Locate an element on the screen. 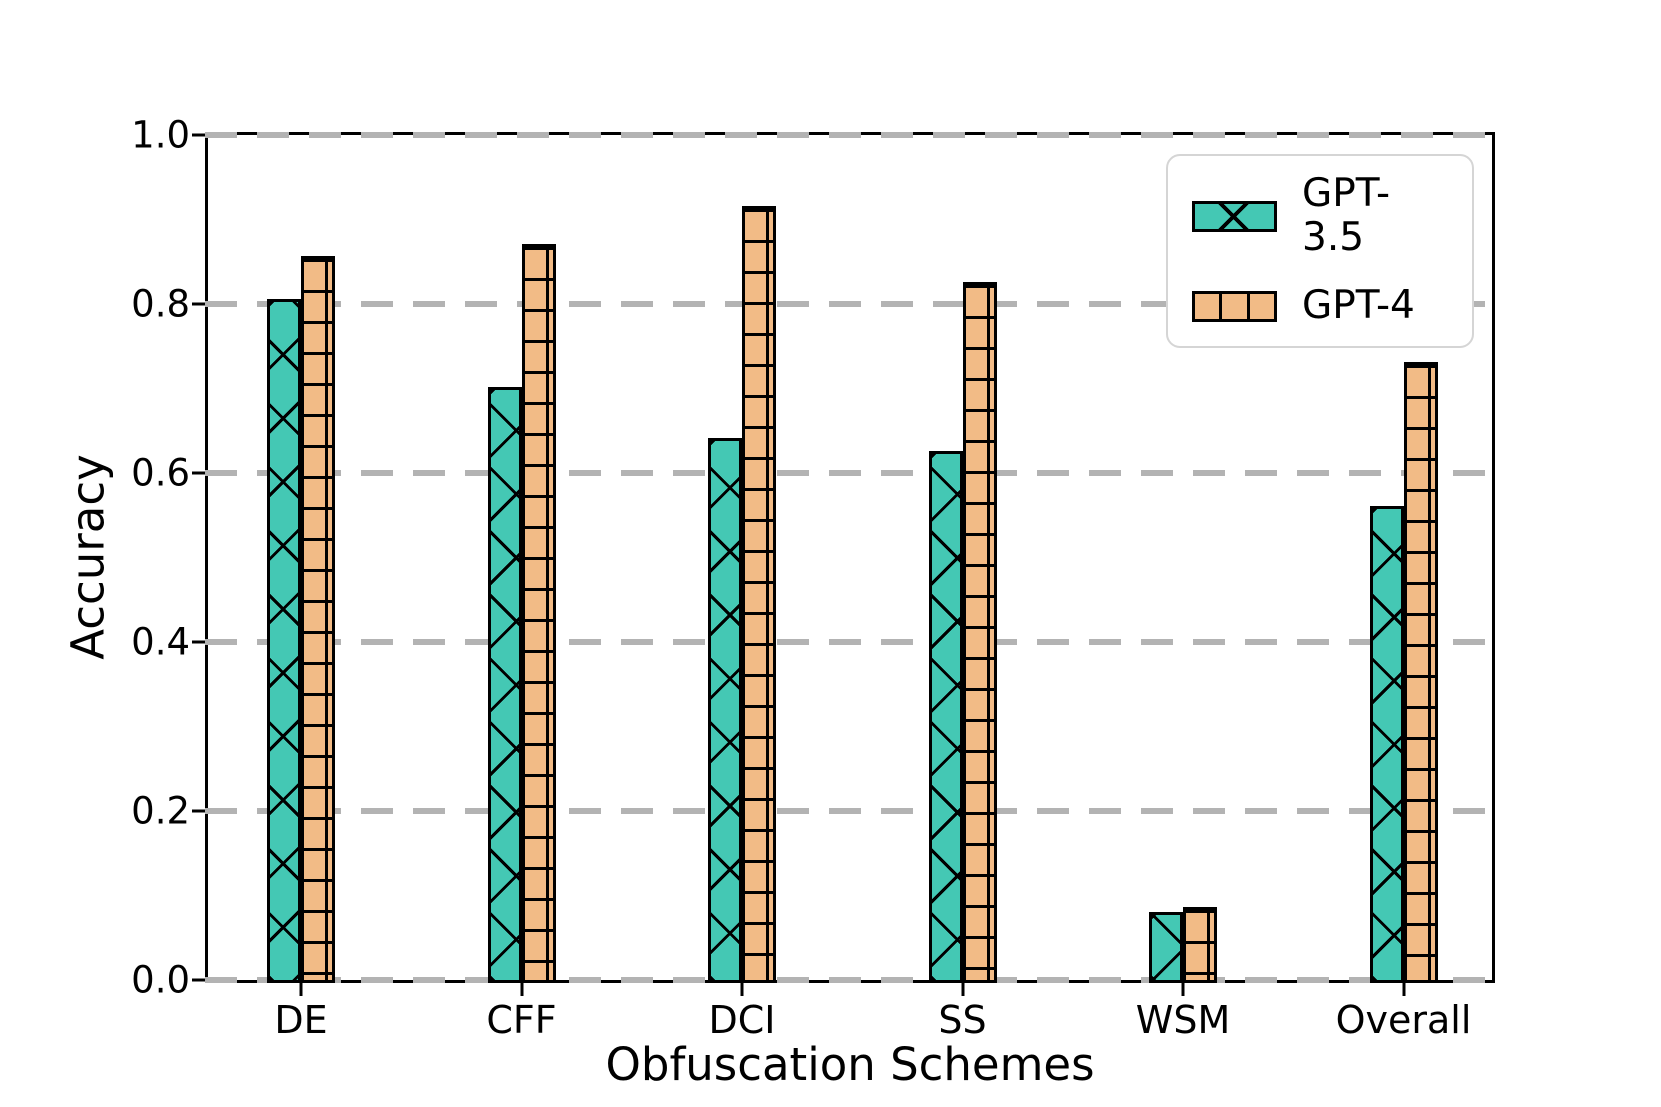 The image size is (1661, 1107). gridline-1.0 is located at coordinates (850, 135).